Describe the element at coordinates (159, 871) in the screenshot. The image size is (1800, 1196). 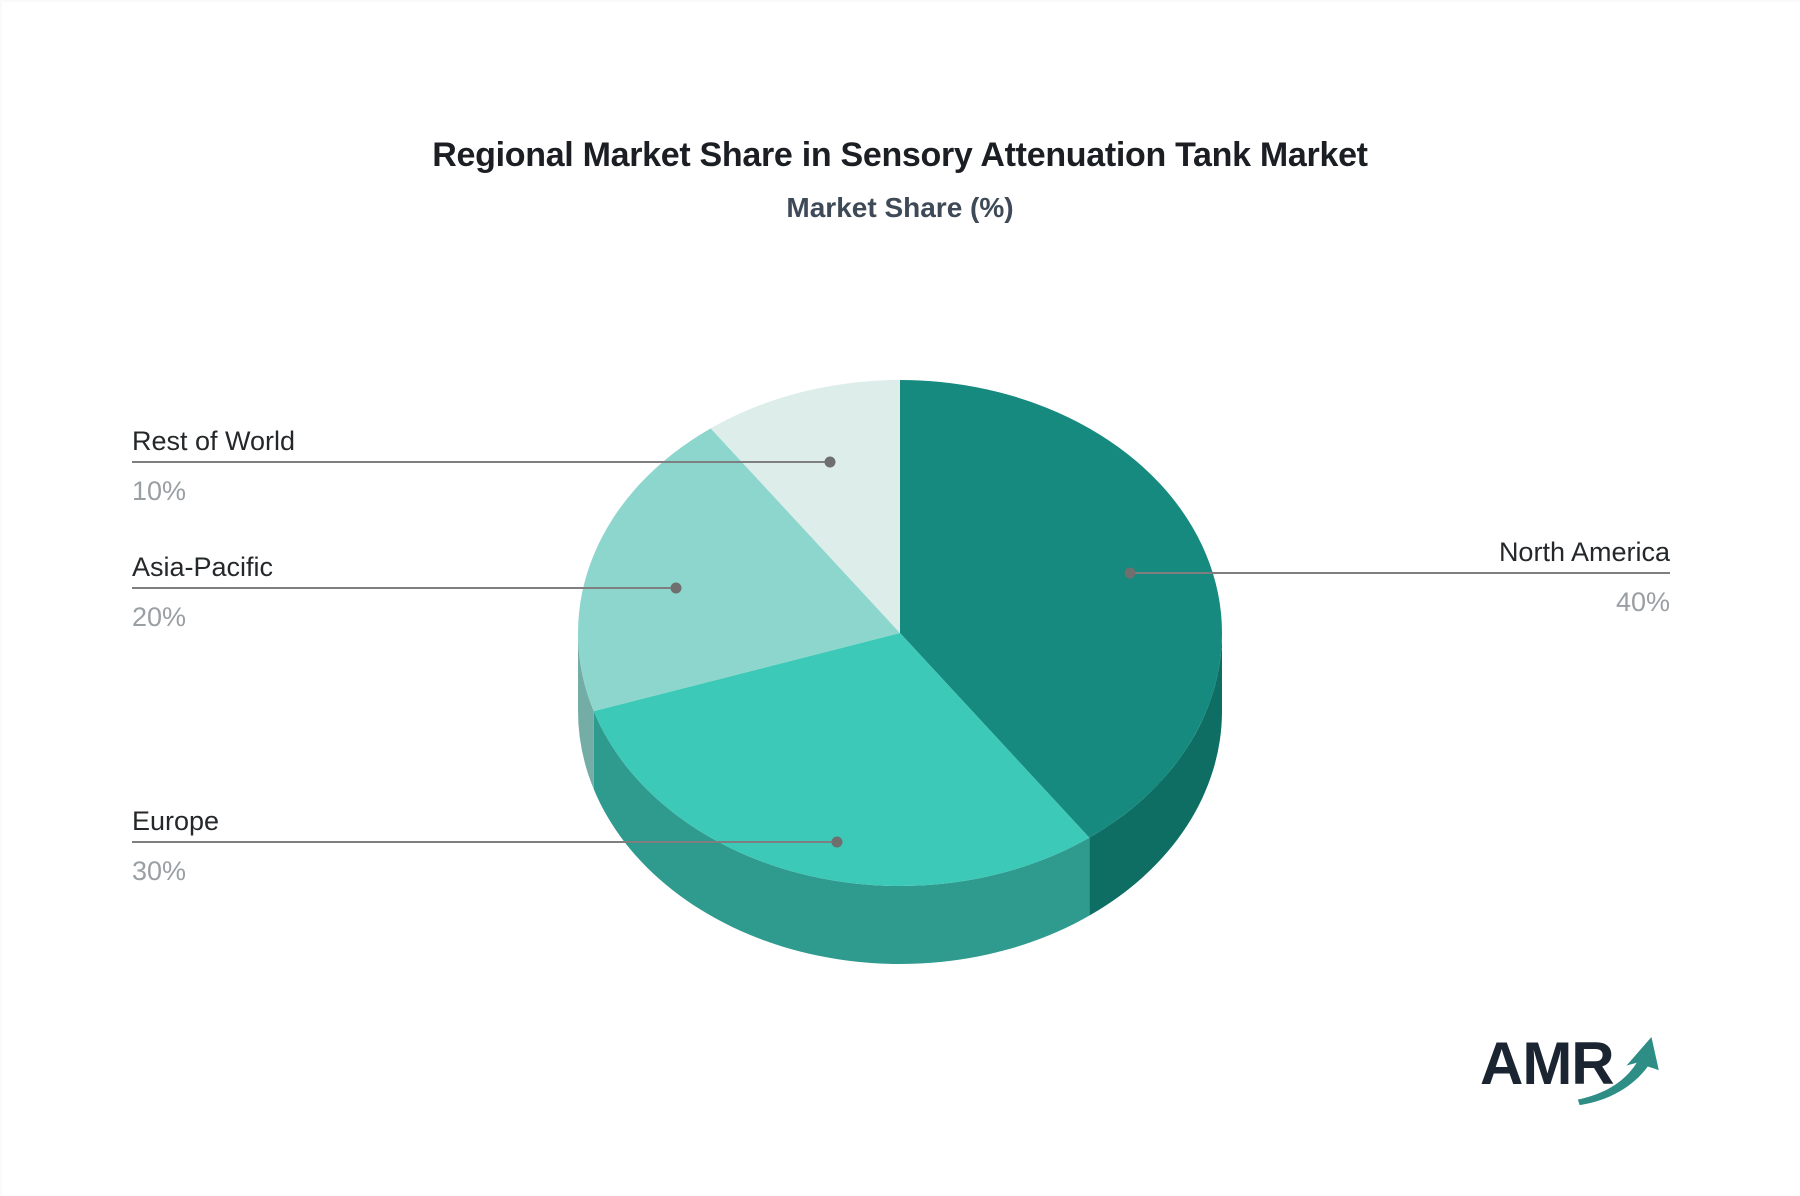
I see `callout-value-europe: 30%` at that location.